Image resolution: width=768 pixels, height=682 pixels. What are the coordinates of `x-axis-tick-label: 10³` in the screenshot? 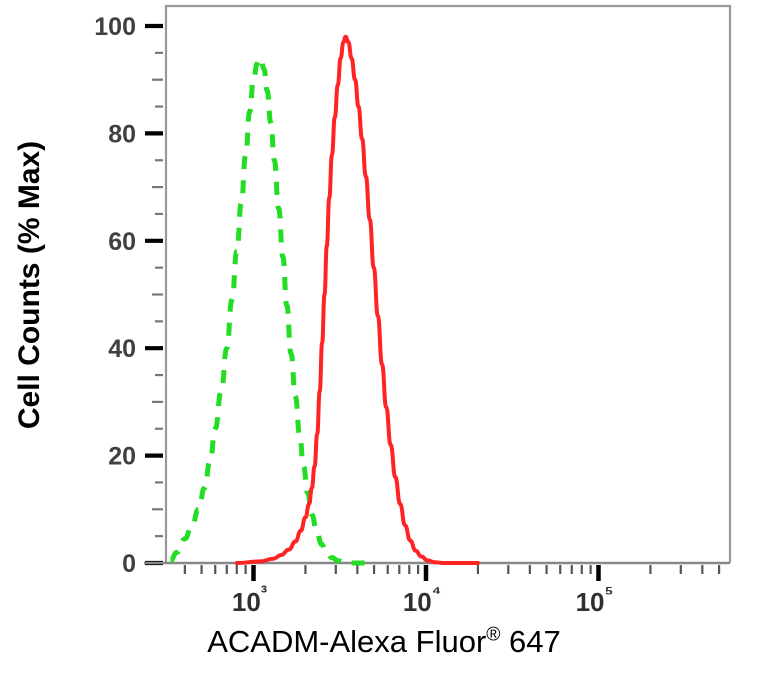 It's located at (249, 600).